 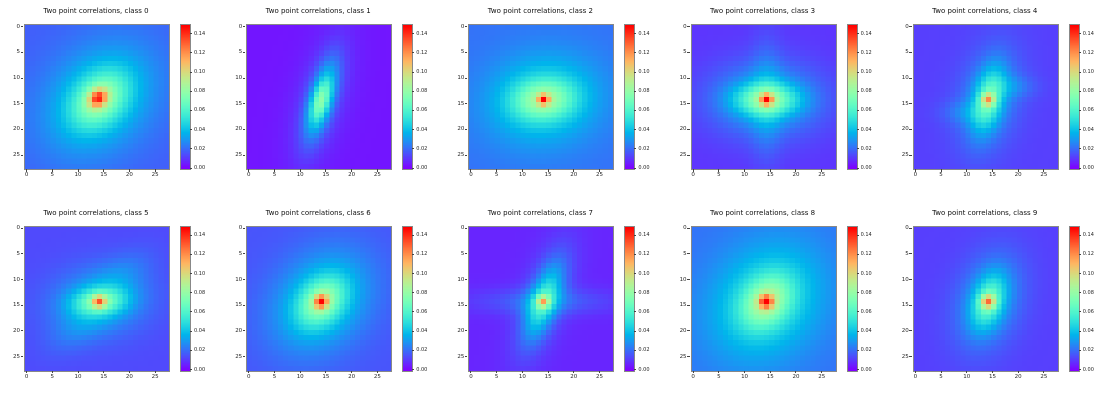 I want to click on y-tick-label: 10, so click(x=16, y=78).